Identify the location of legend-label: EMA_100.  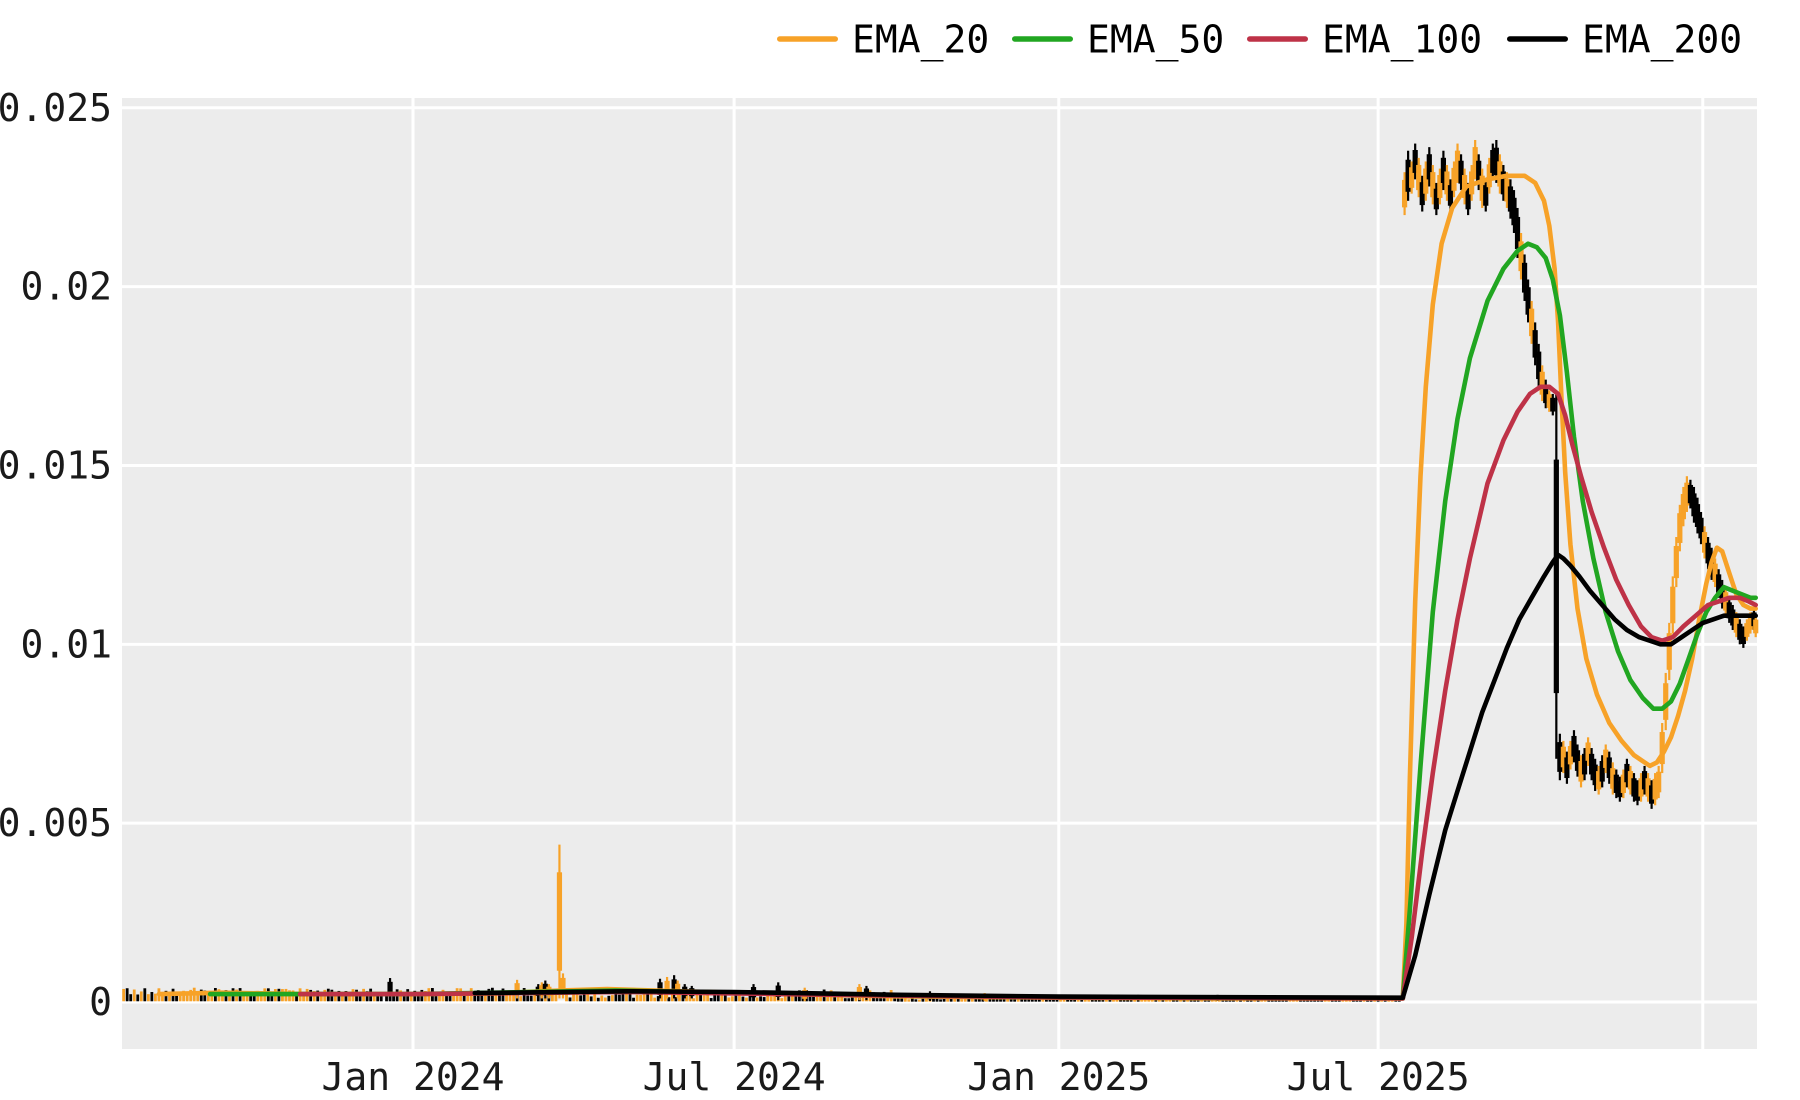
(1402, 40).